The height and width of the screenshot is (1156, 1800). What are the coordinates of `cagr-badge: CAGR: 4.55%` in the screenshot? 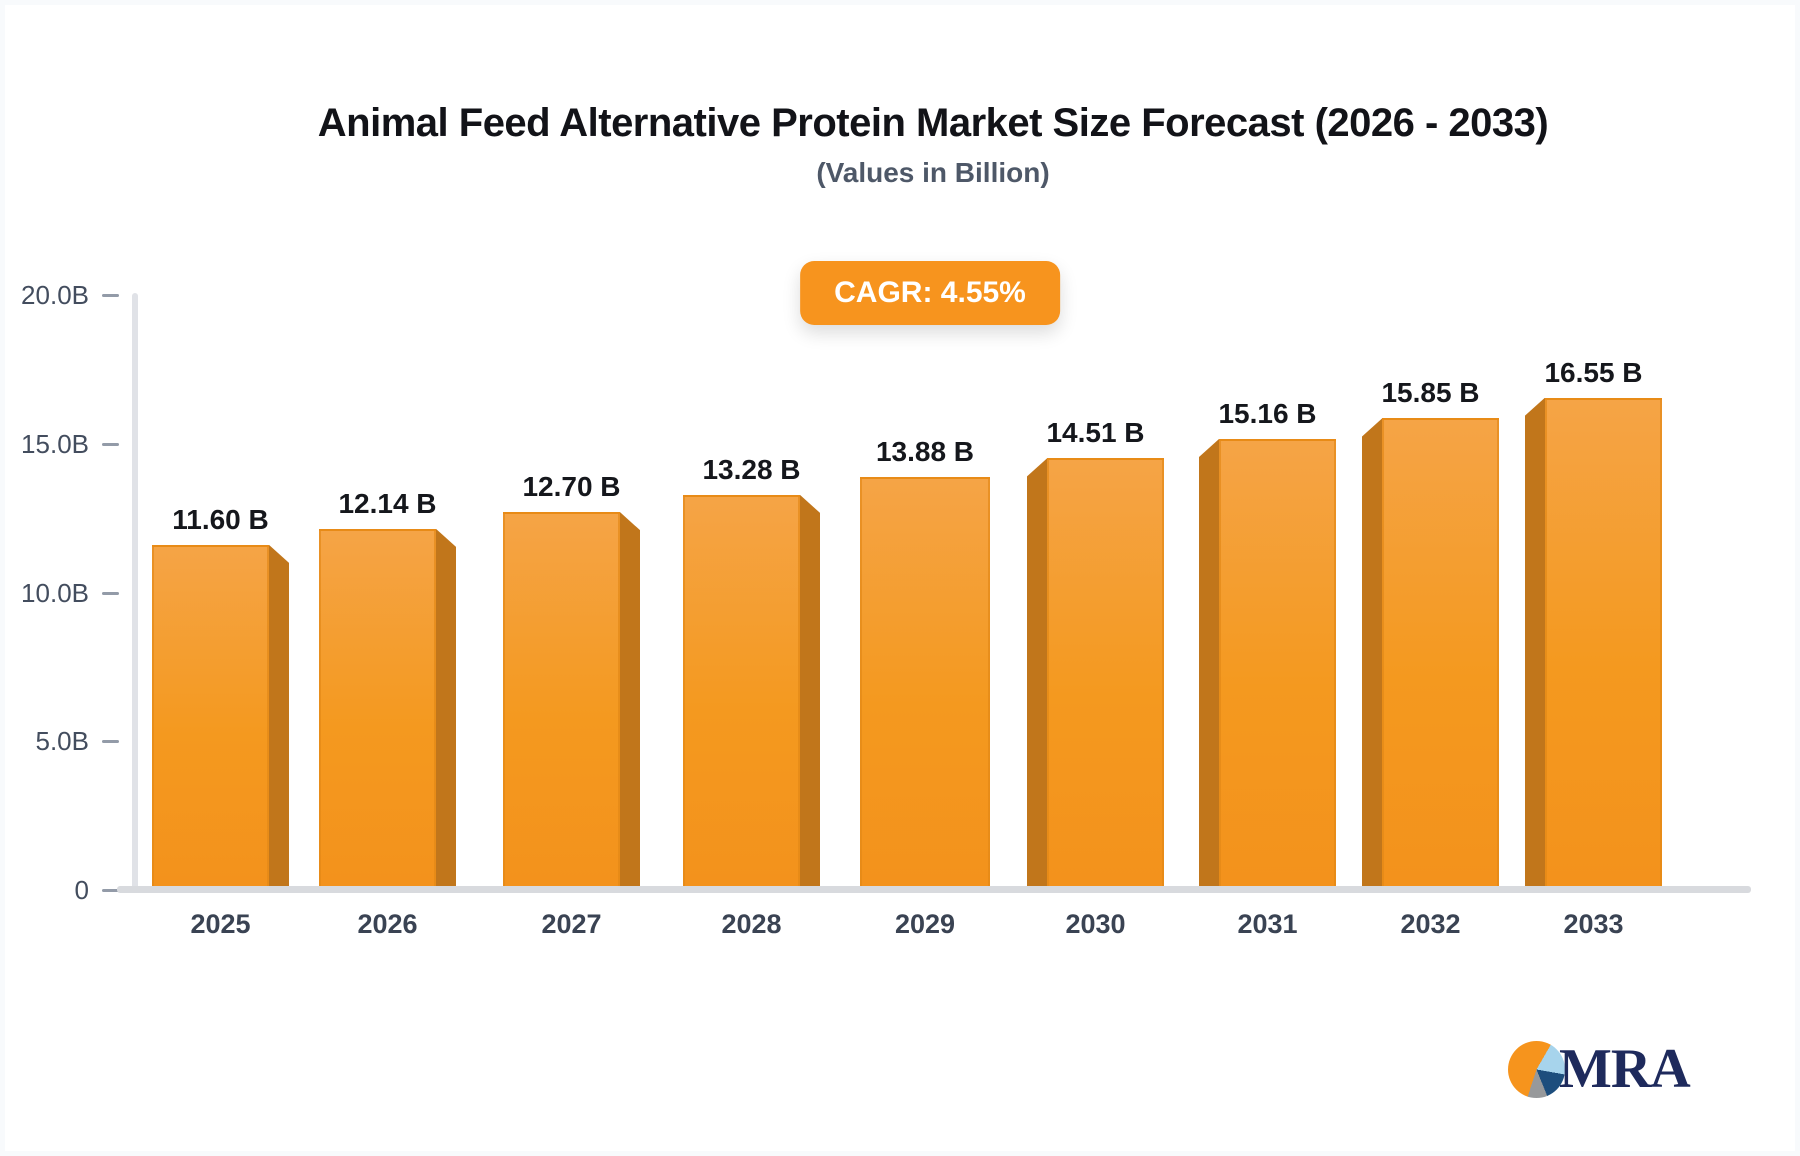 It's located at (930, 293).